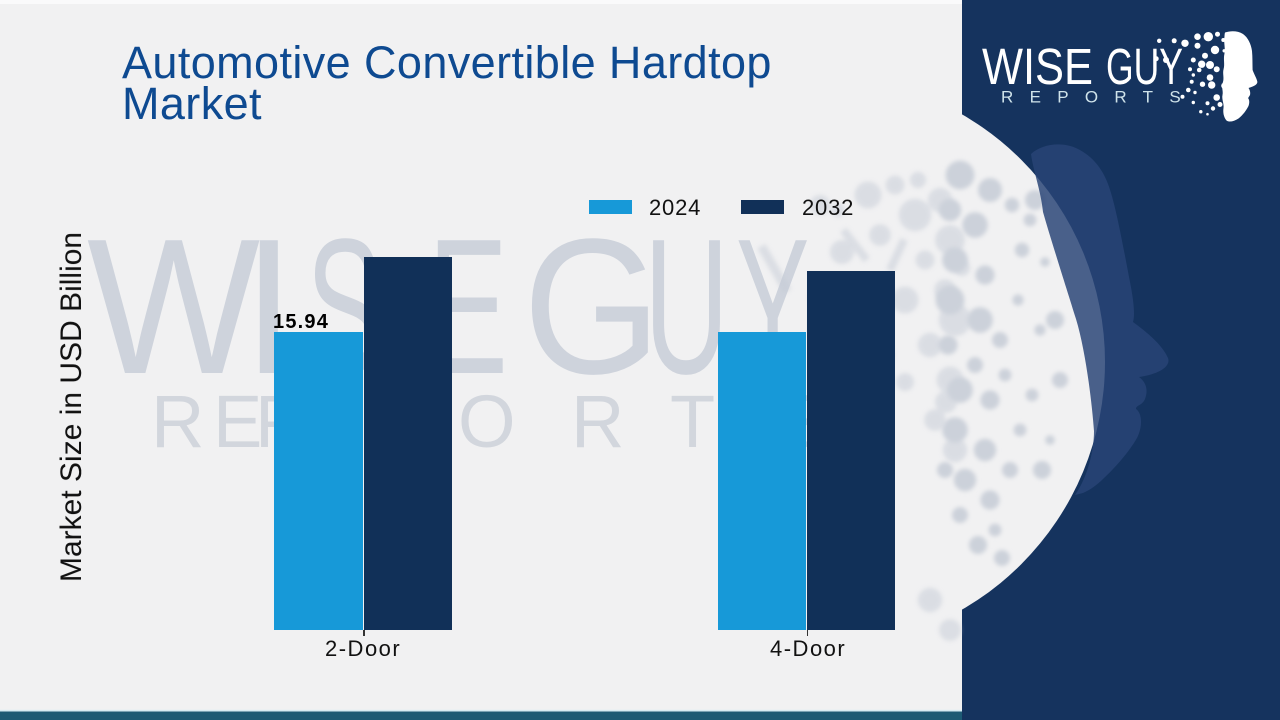 The width and height of the screenshot is (1280, 720). Describe the element at coordinates (1037, 66) in the screenshot. I see `svg-text: WISE` at that location.